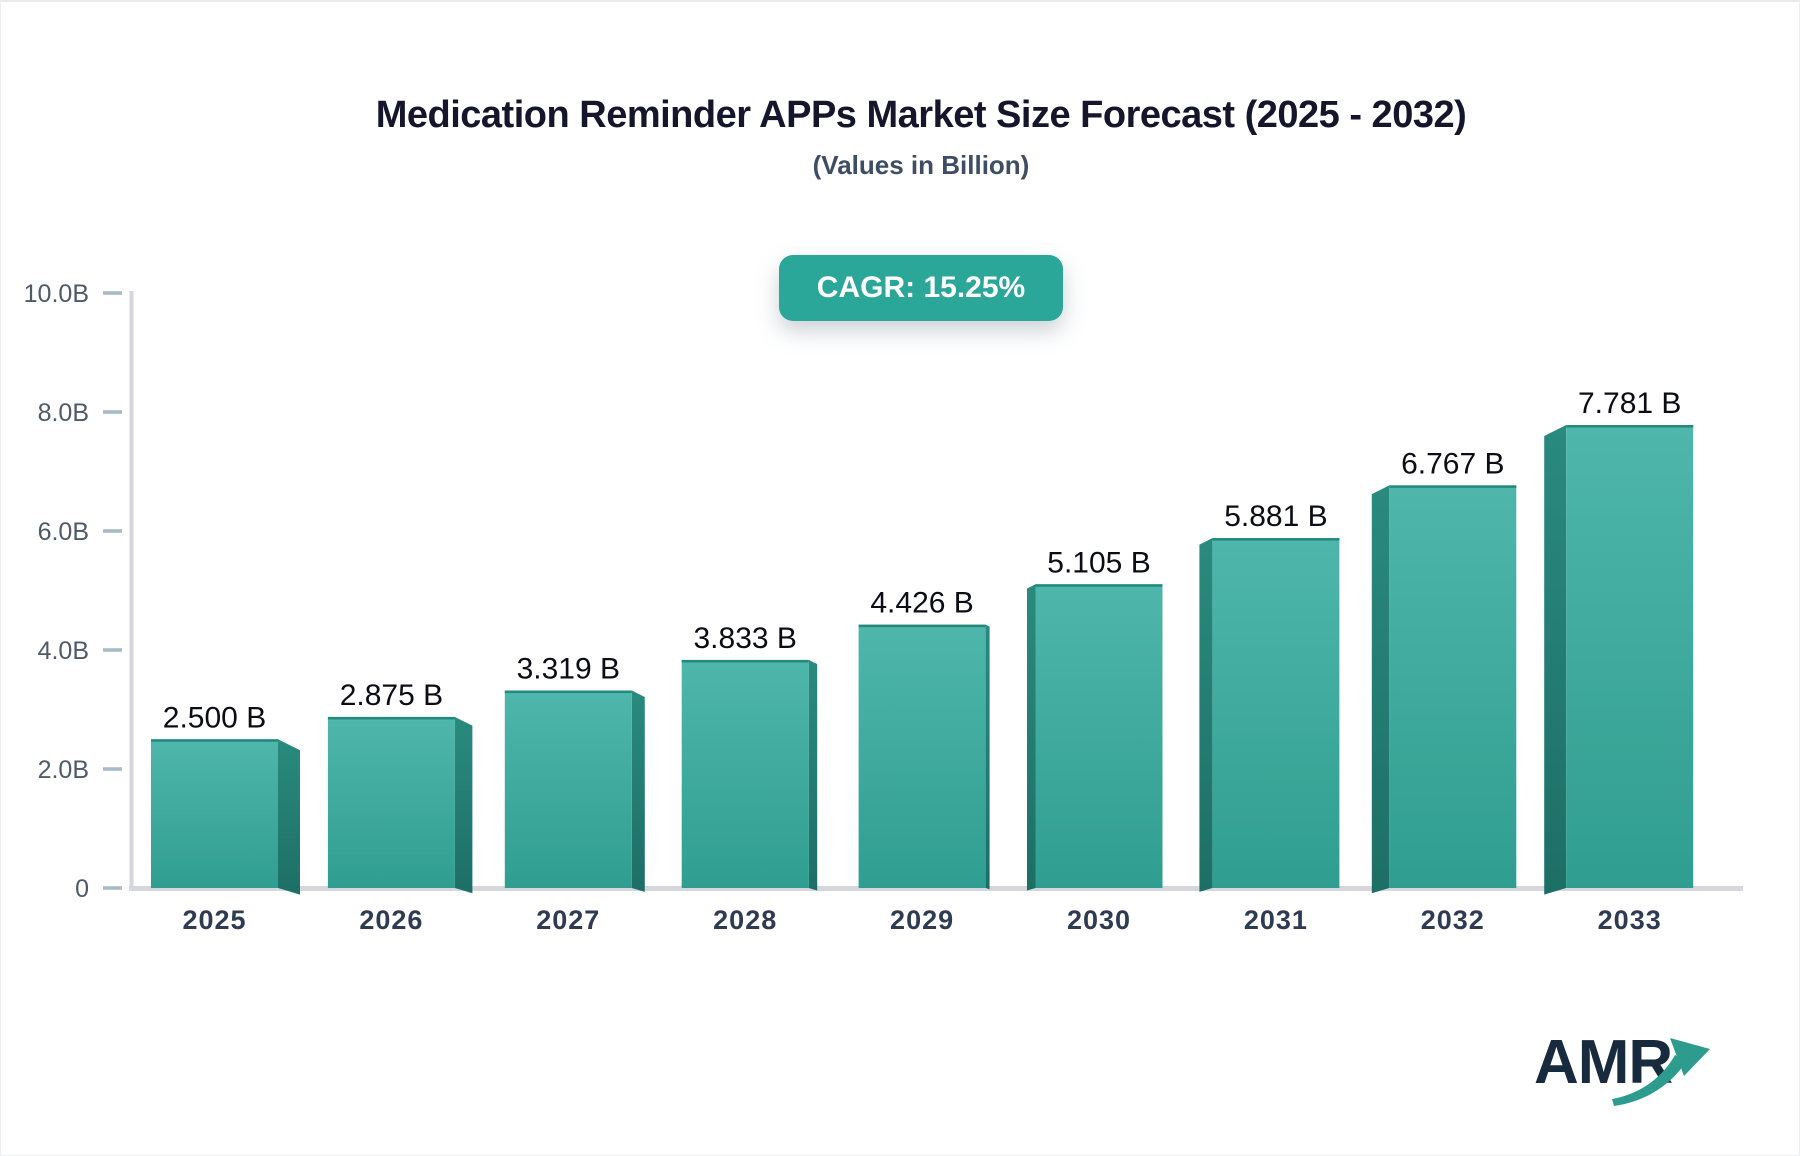 The height and width of the screenshot is (1156, 1800). I want to click on cagr-badge: CAGR: 15.25%, so click(921, 288).